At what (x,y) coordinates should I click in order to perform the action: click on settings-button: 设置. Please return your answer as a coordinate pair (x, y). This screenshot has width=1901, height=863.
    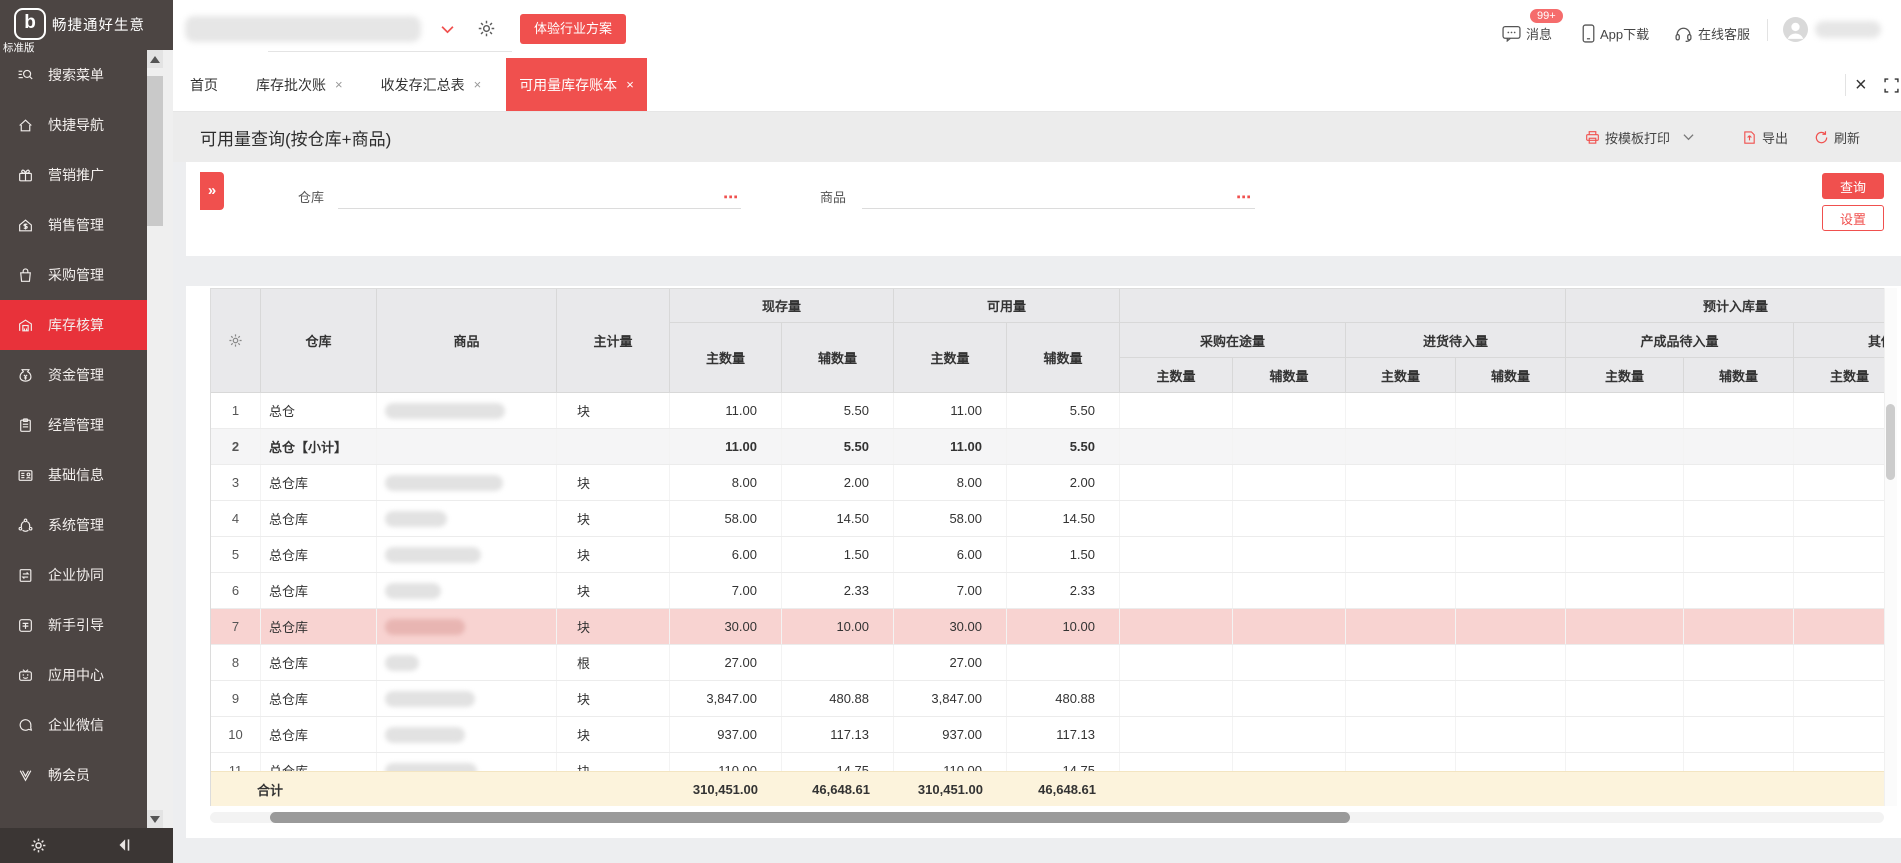
    Looking at the image, I should click on (1853, 218).